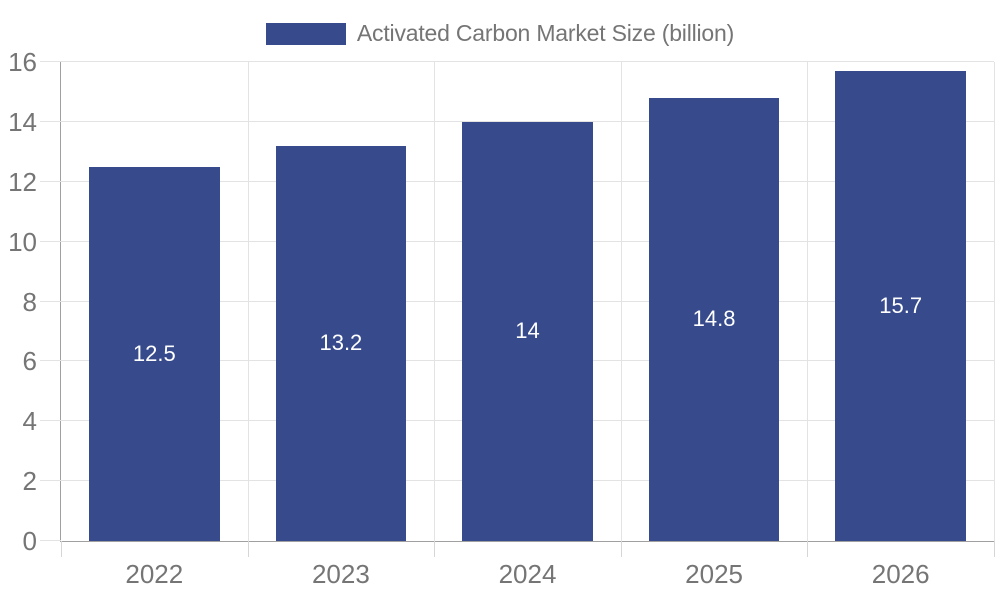 This screenshot has width=1000, height=600. What do you see at coordinates (714, 574) in the screenshot?
I see `x-axis-tick-label: 2025` at bounding box center [714, 574].